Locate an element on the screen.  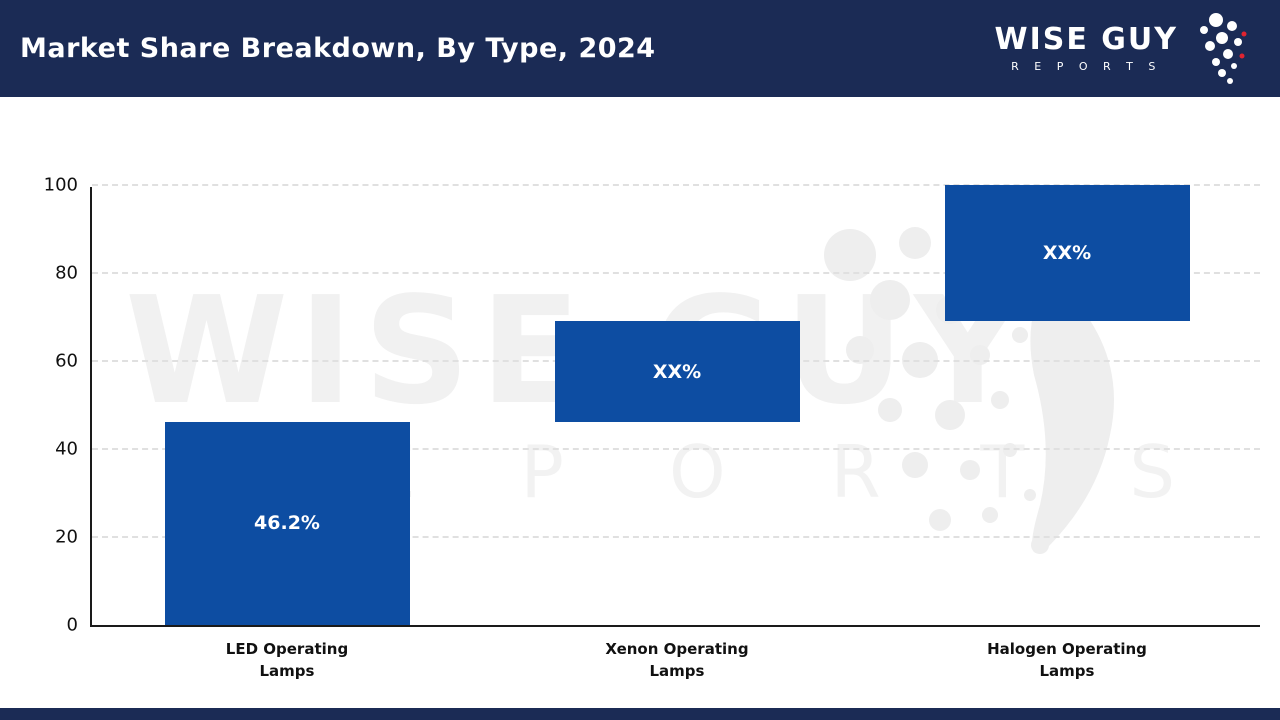
x-axis-category-label: Halogen Operating Lamps is located at coordinates (1067, 660).